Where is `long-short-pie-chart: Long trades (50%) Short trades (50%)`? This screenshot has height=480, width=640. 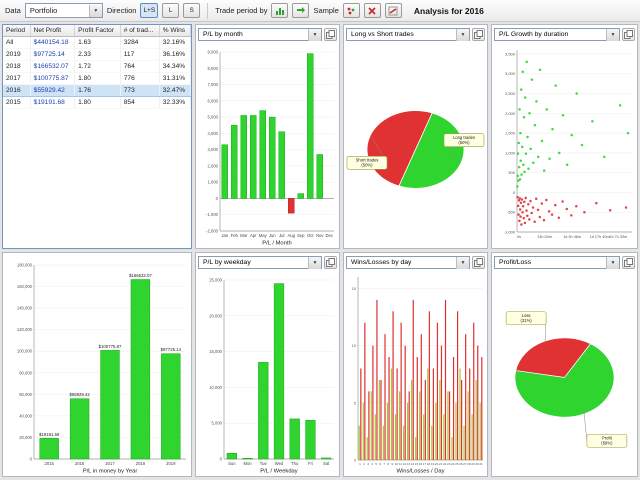 long-short-pie-chart: Long trades (50%) Short trades (50%) is located at coordinates (415, 145).